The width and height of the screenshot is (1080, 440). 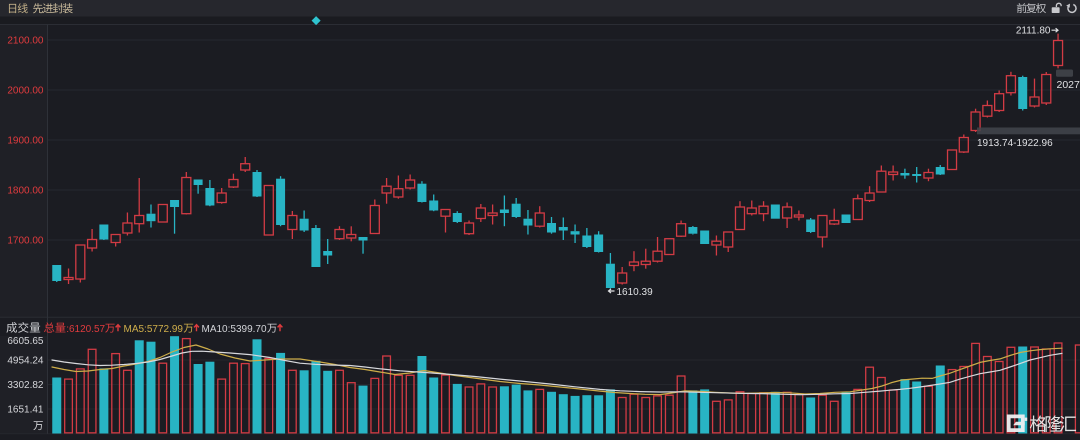 I want to click on svg-text: MA5:5772.99, so click(x=154, y=329).